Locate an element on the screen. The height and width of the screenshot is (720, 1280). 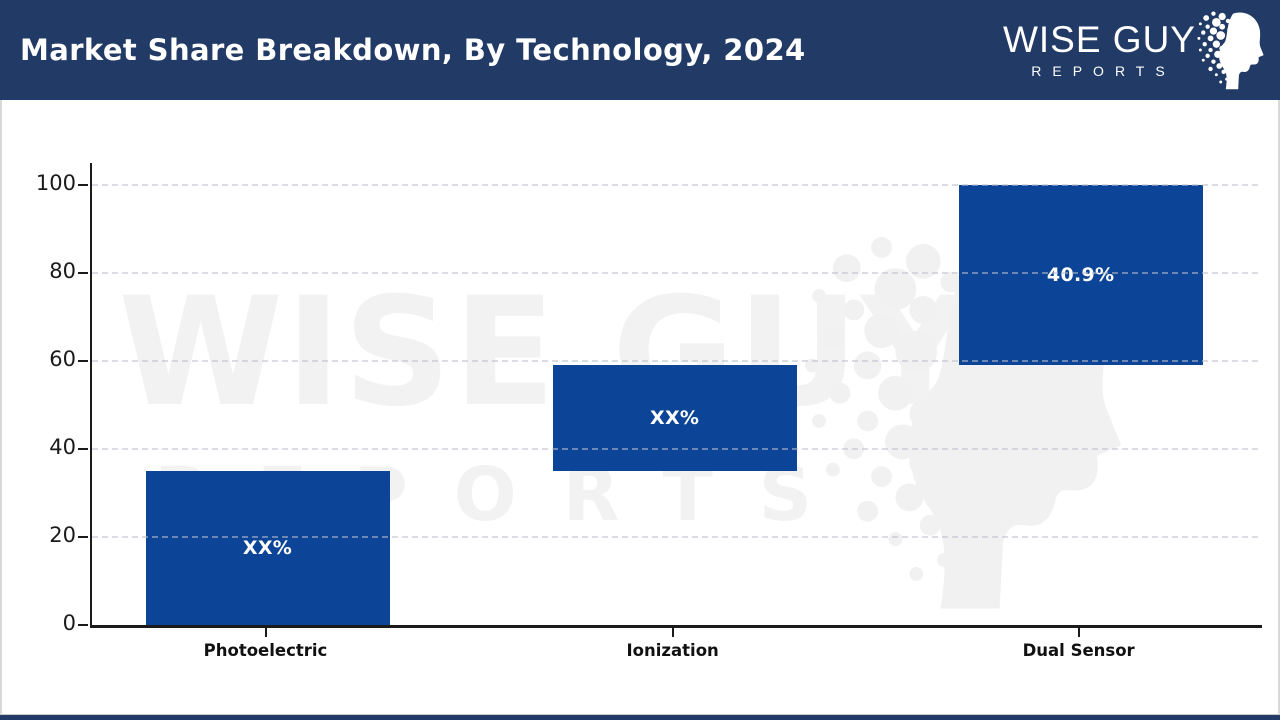
bar-ionization: XX% is located at coordinates (674, 417).